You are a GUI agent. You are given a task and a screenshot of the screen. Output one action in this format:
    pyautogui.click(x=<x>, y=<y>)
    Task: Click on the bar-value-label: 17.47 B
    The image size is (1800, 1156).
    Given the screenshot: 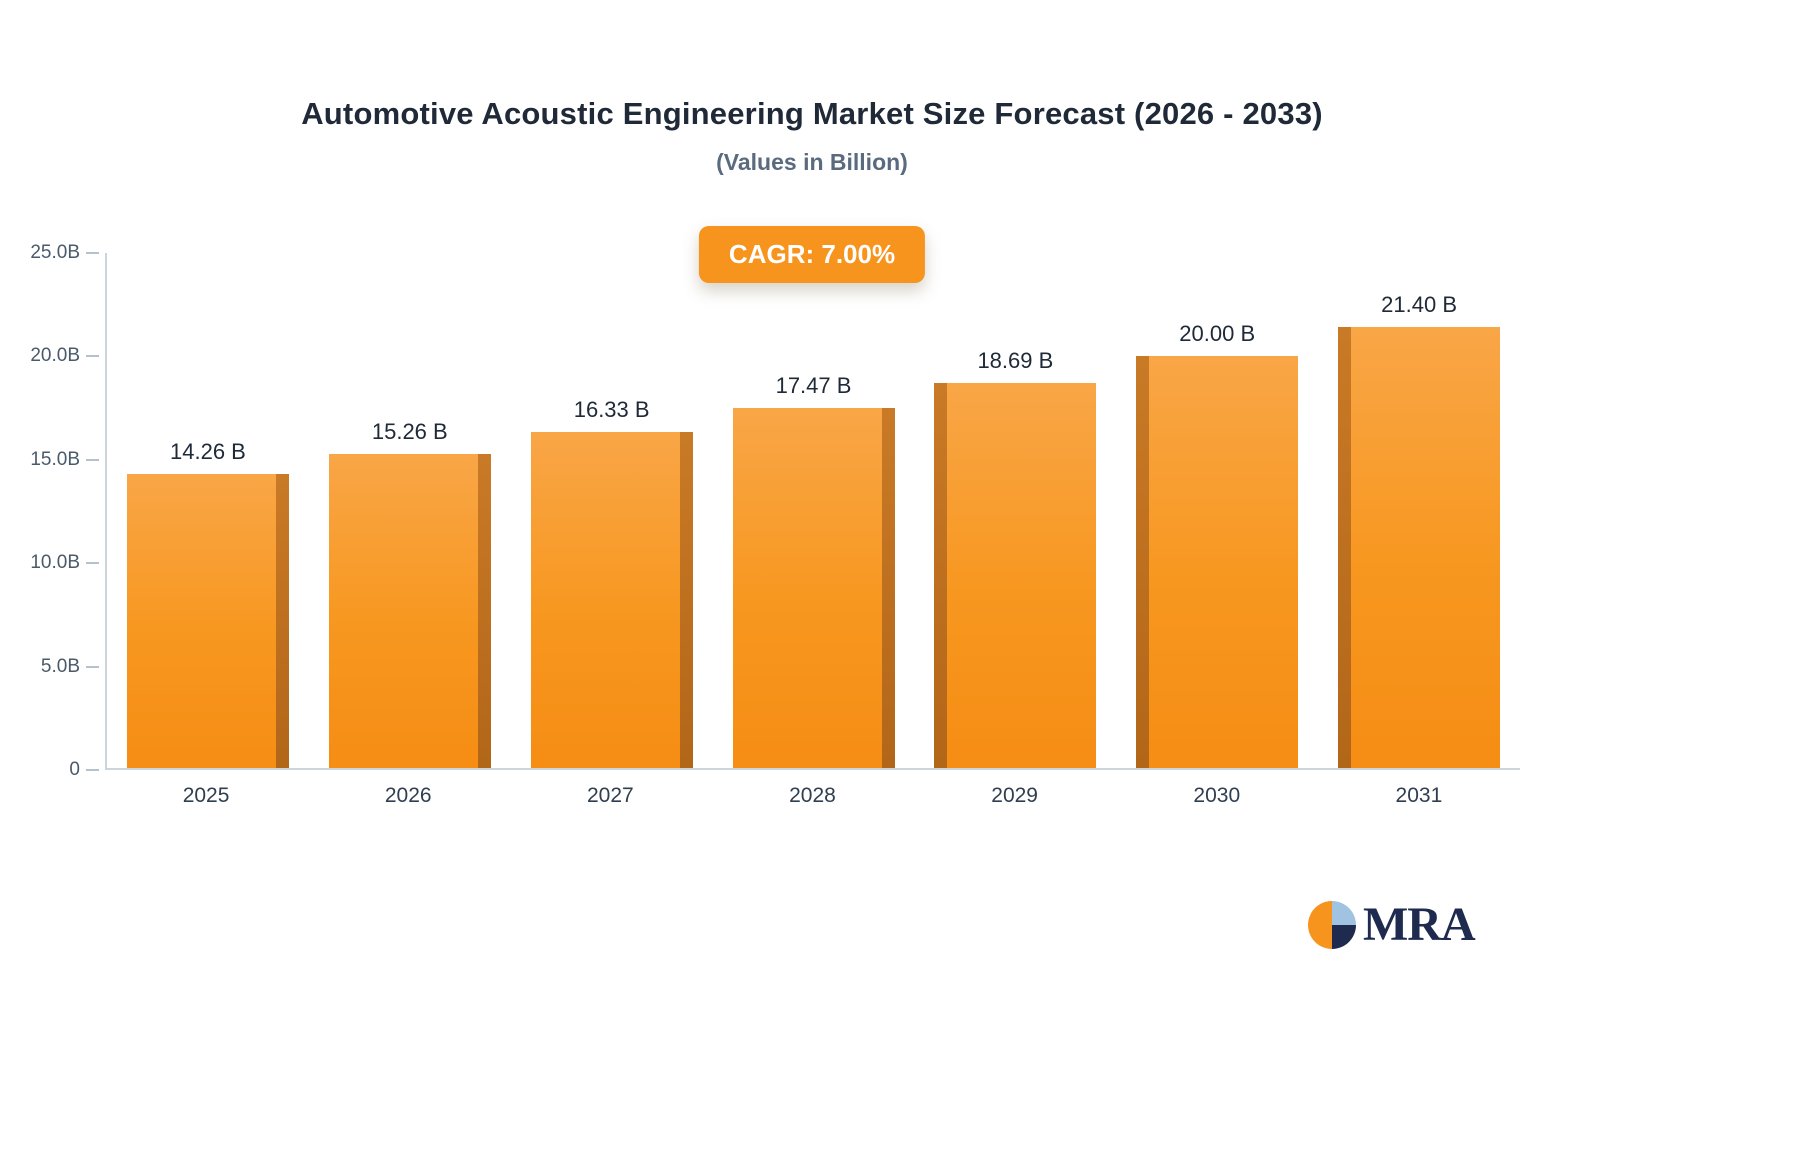 What is the action you would take?
    pyautogui.click(x=813, y=386)
    